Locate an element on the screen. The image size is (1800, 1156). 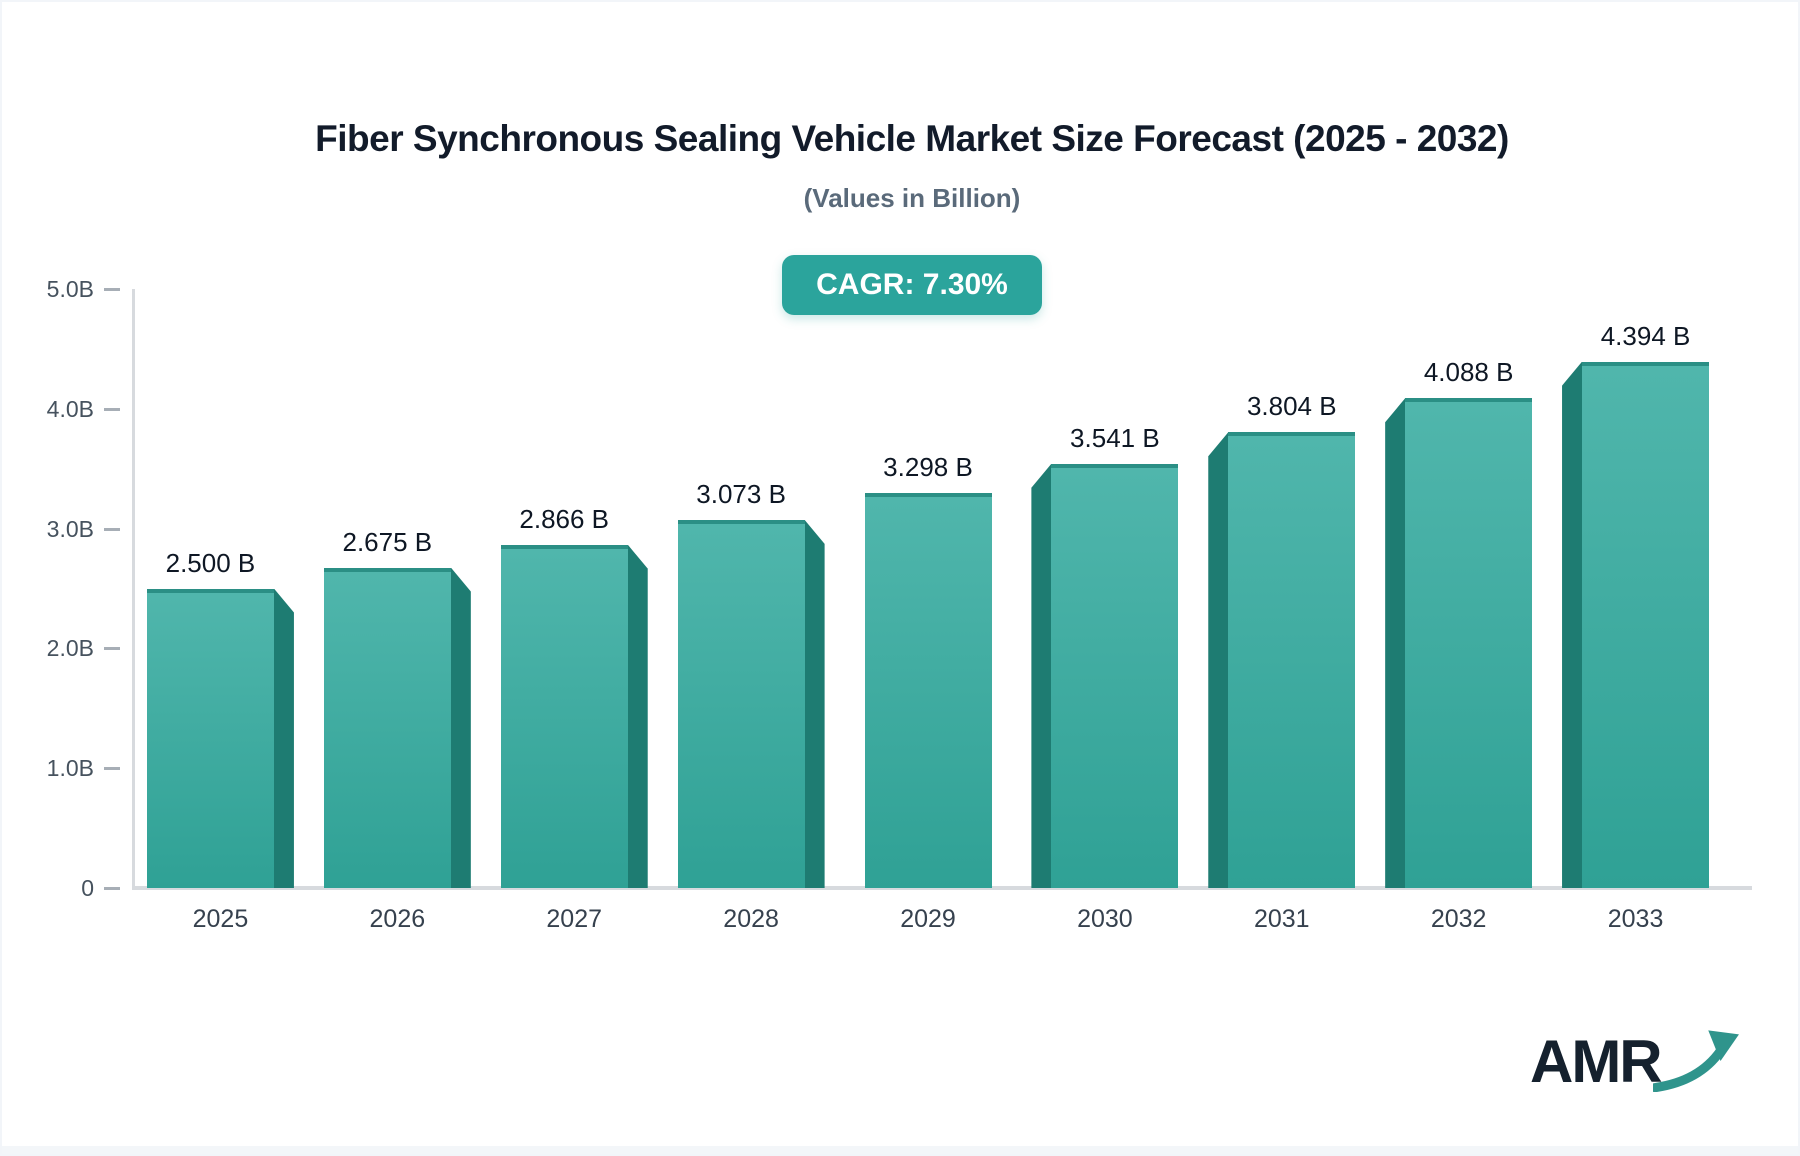
card-bottom-edge is located at coordinates (900, 1150).